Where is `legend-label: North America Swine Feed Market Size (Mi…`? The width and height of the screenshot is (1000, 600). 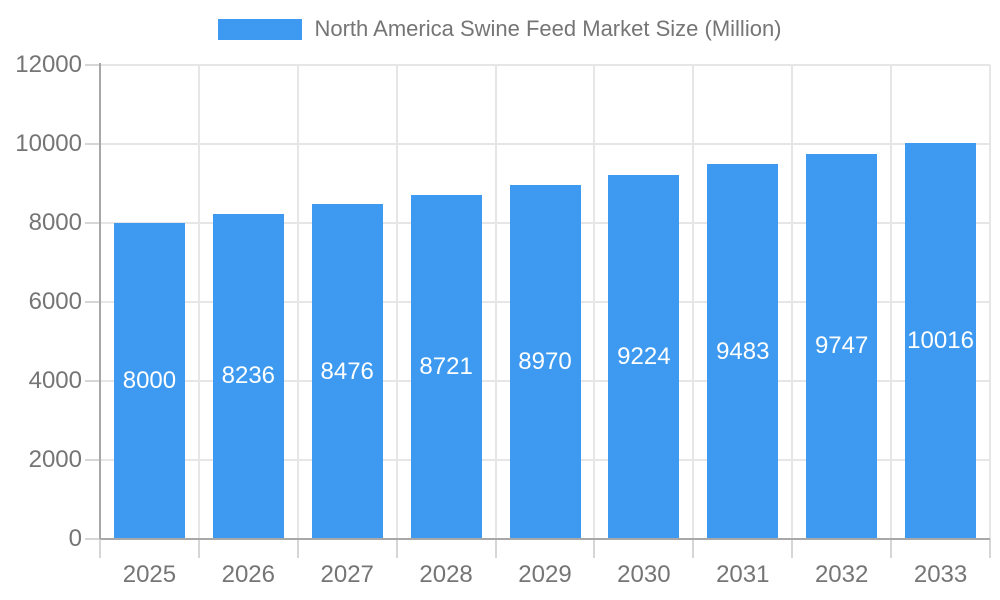 legend-label: North America Swine Feed Market Size (Mi… is located at coordinates (548, 28).